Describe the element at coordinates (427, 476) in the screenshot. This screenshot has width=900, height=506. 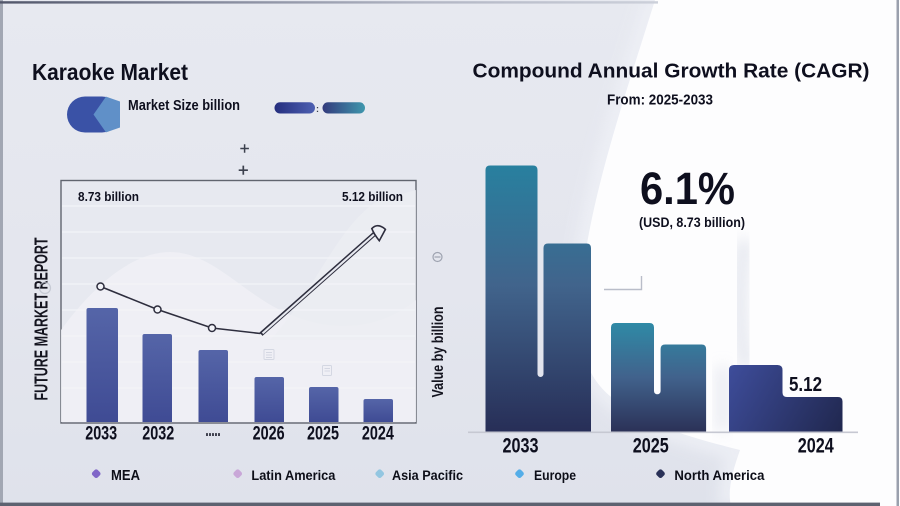
I see `svg-text: Asia Pacific` at that location.